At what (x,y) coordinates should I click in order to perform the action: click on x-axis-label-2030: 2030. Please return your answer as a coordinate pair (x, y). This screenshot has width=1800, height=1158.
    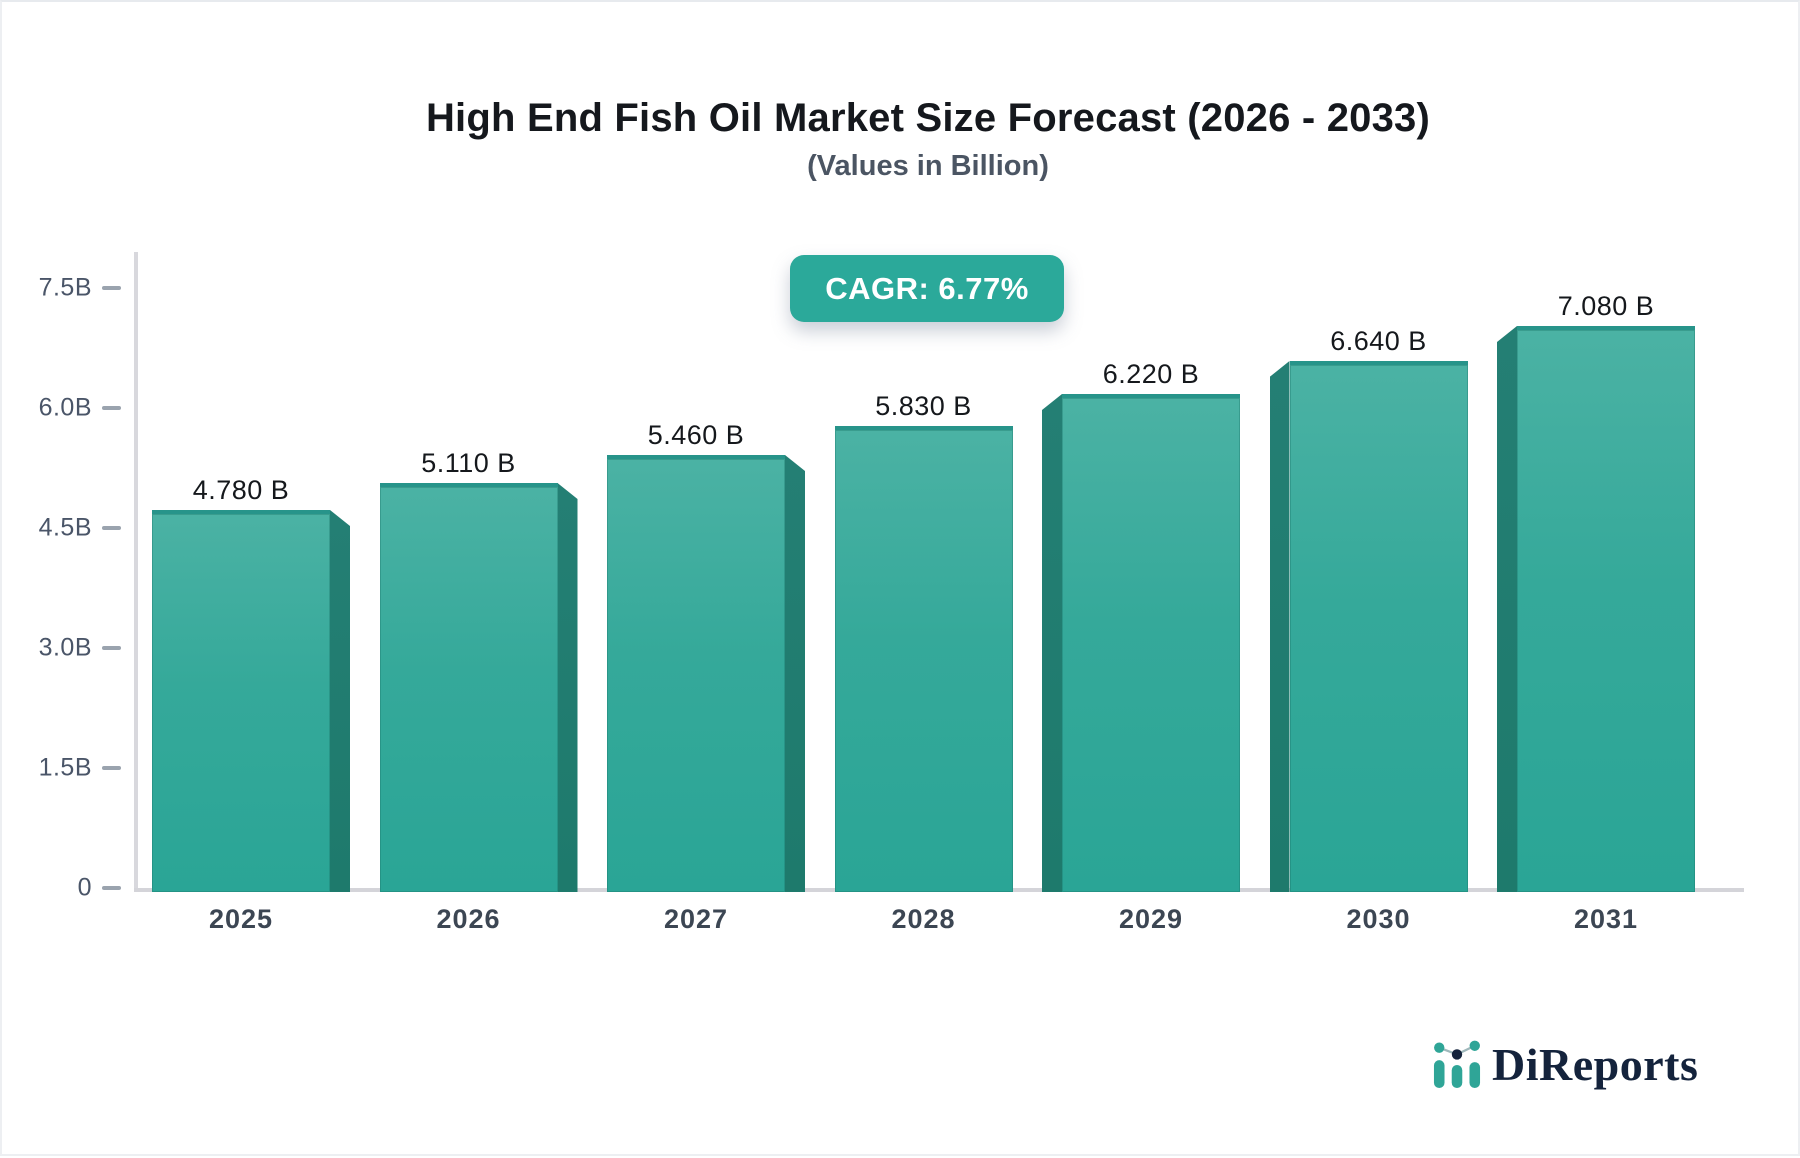
    Looking at the image, I should click on (1378, 919).